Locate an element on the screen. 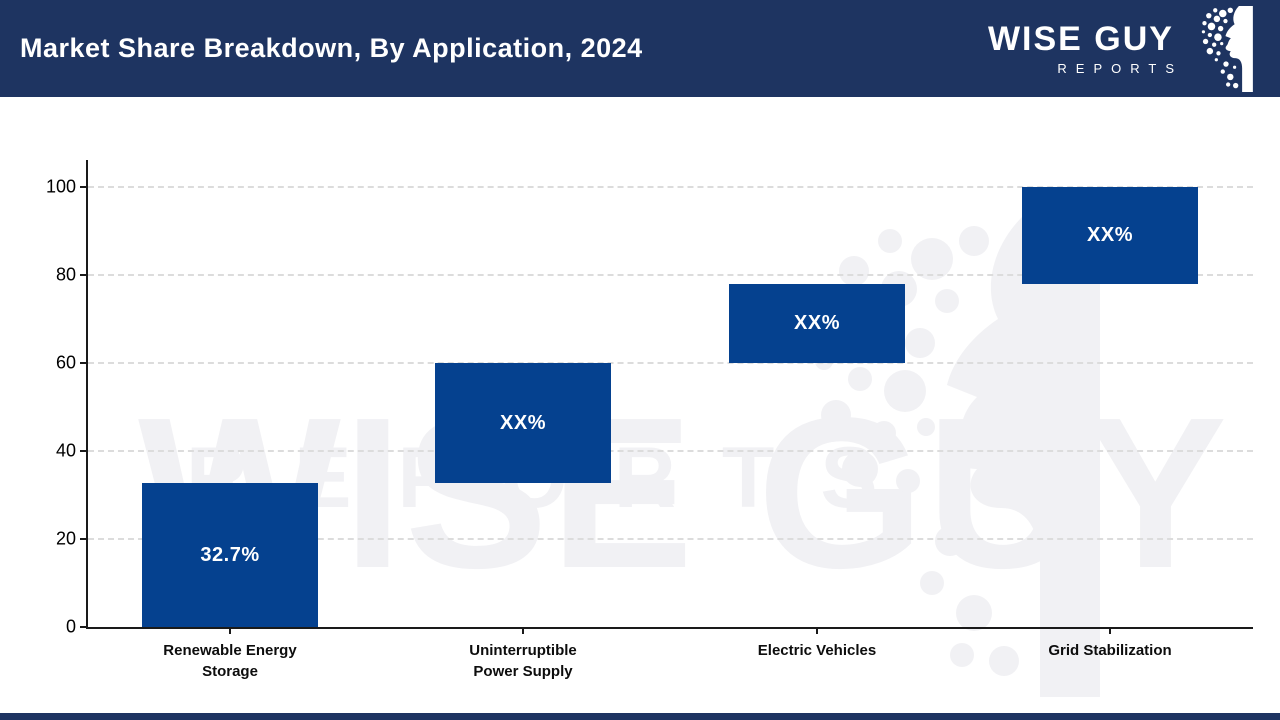 This screenshot has height=720, width=1280. category-label: Uninterruptible Power Supply is located at coordinates (523, 661).